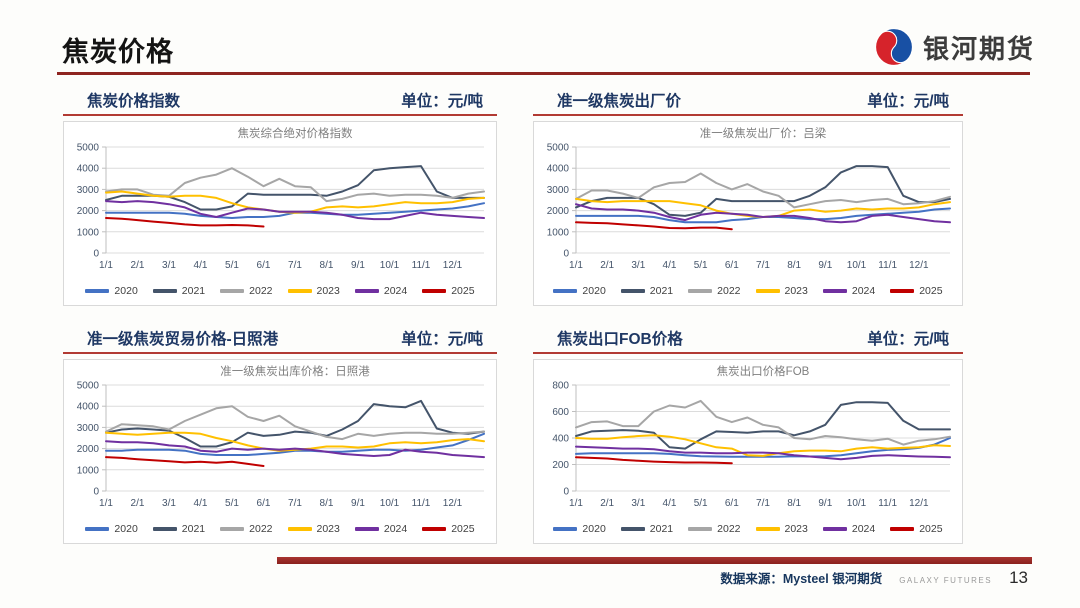  I want to click on chart-inner-title: 焦炭出口价格FOB, so click(763, 371).